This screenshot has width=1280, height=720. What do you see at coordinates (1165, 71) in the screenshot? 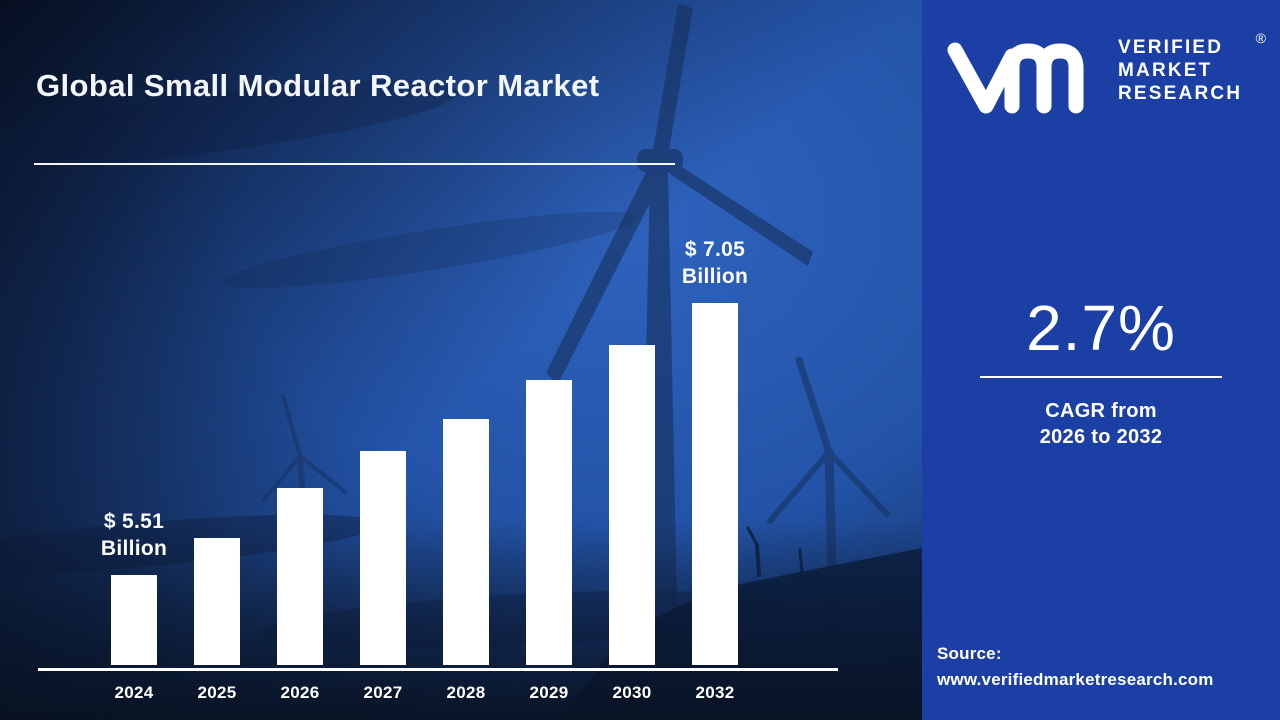
I see `brand-name-line: MARKET` at bounding box center [1165, 71].